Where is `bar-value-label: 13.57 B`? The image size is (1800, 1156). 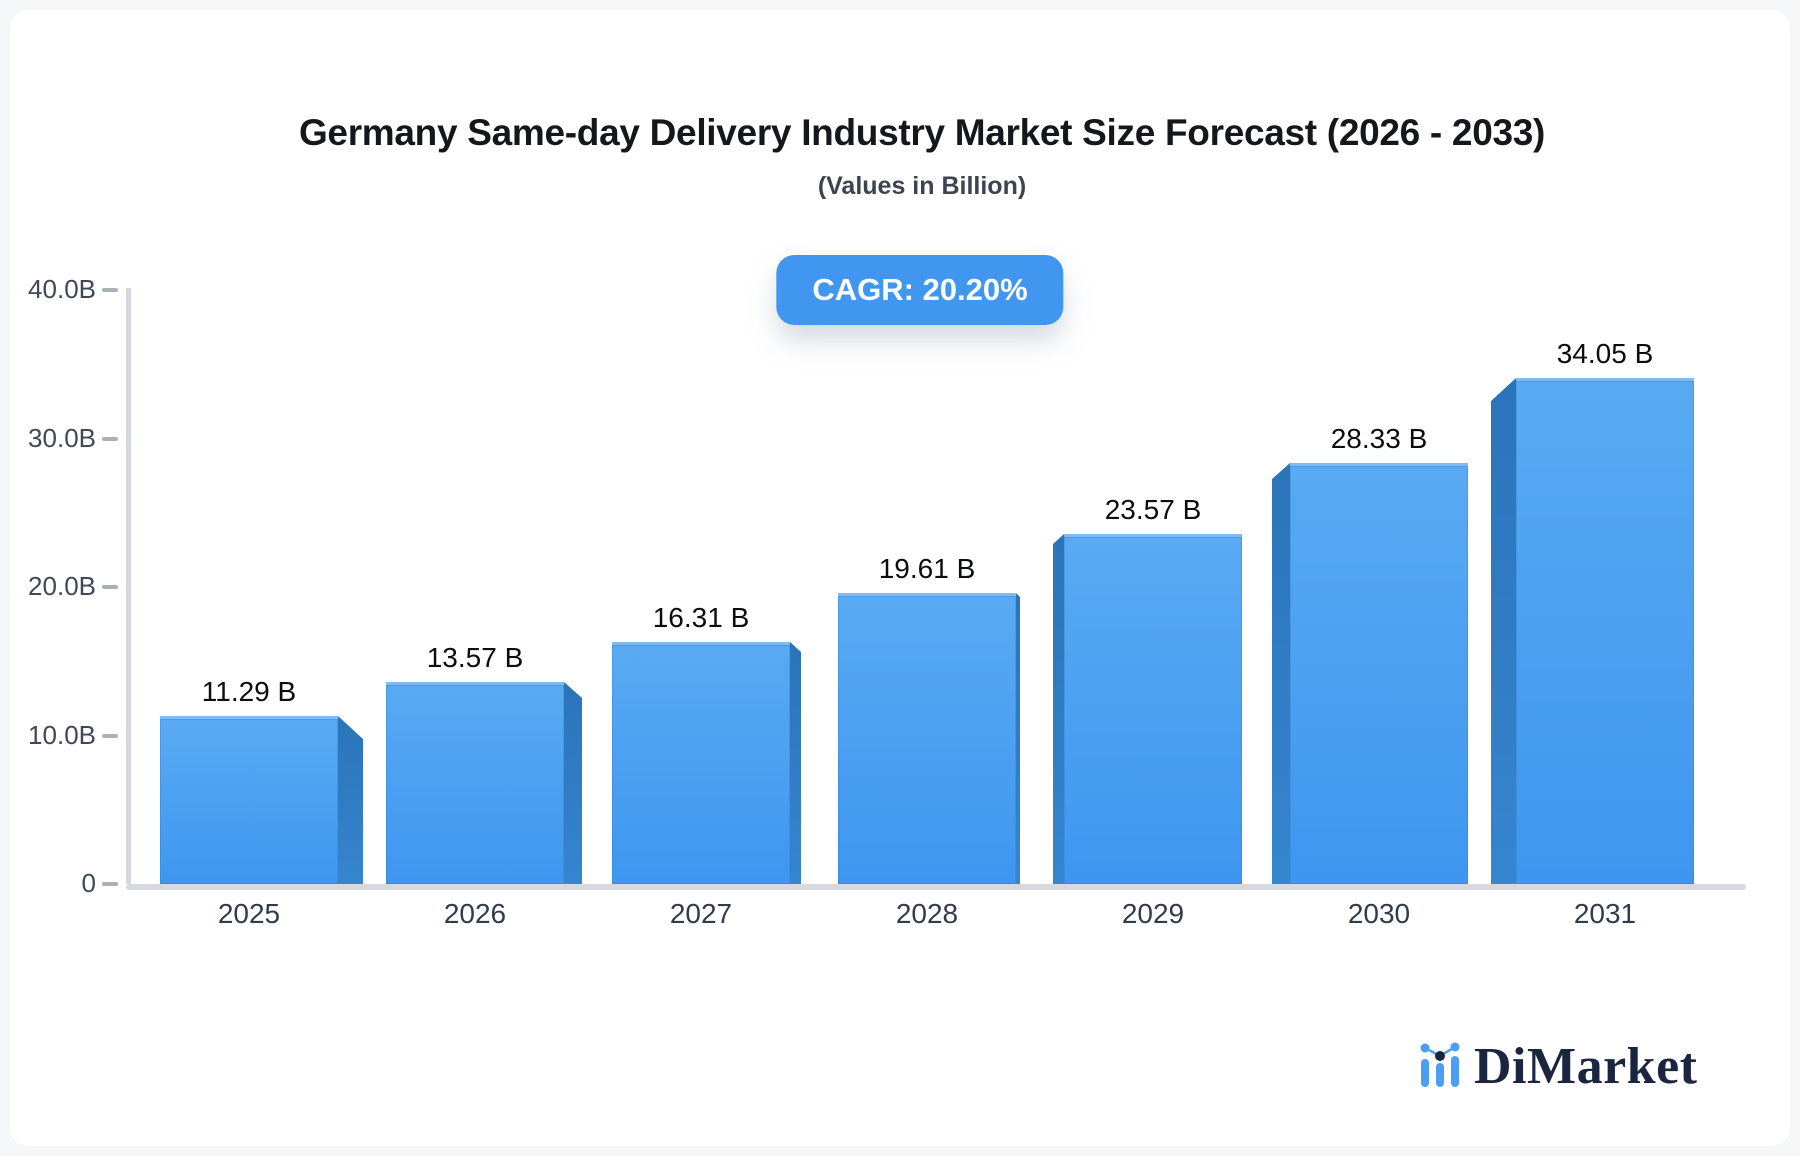
bar-value-label: 13.57 B is located at coordinates (475, 657).